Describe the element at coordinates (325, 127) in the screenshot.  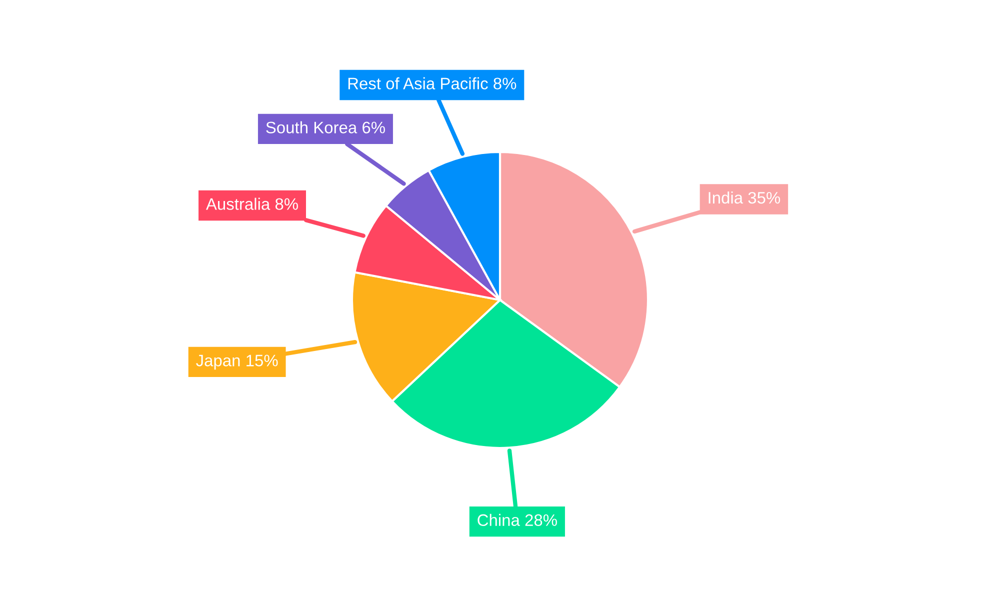
I see `slice-label: South Korea 6%` at that location.